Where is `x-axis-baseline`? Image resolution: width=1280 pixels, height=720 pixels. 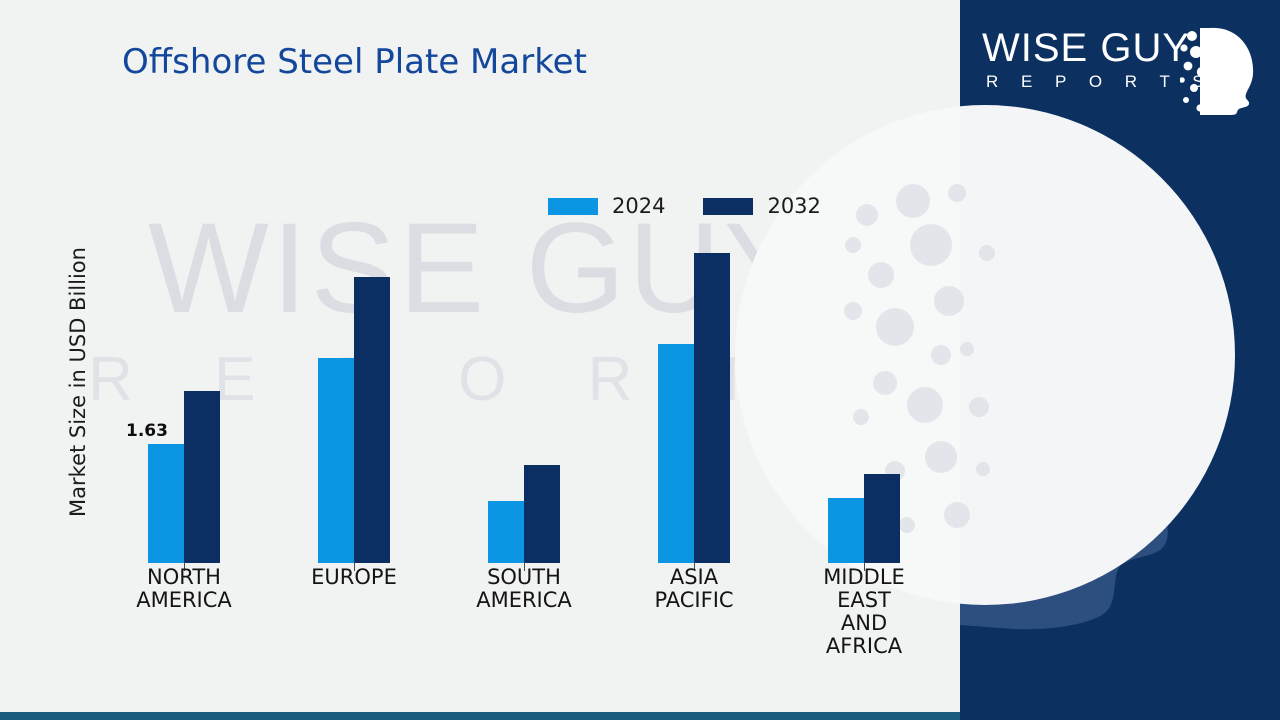 x-axis-baseline is located at coordinates (522, 566).